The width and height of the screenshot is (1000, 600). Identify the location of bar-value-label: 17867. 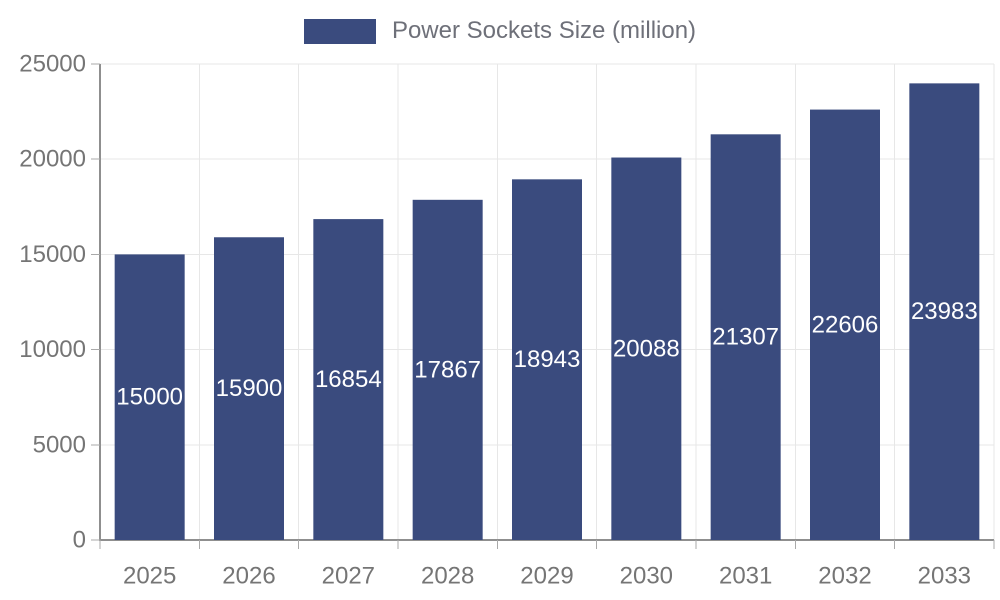
(447, 369).